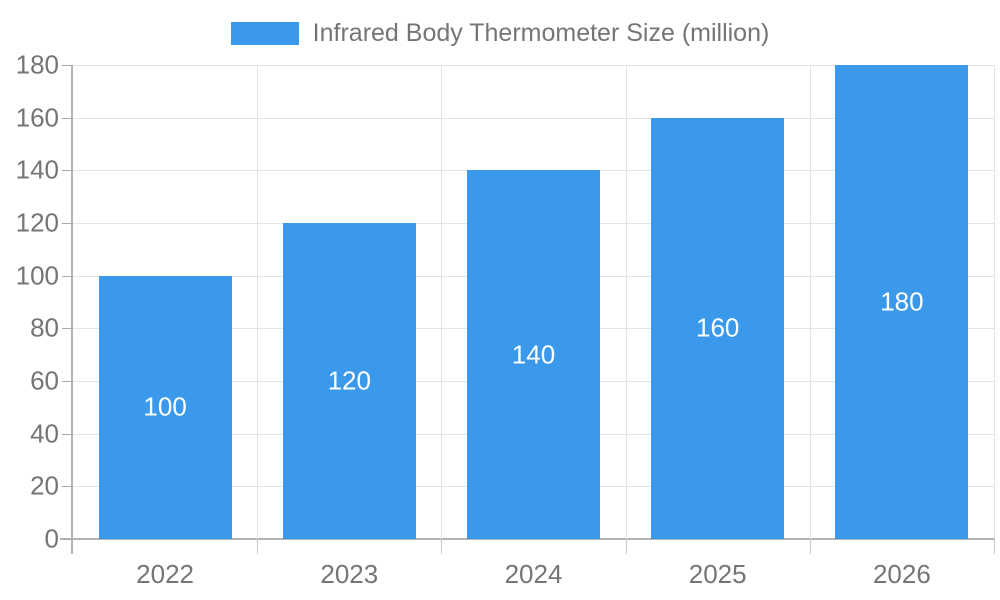 The width and height of the screenshot is (1000, 600). I want to click on legend-item: Infrared Body Thermometer Size (million), so click(500, 33).